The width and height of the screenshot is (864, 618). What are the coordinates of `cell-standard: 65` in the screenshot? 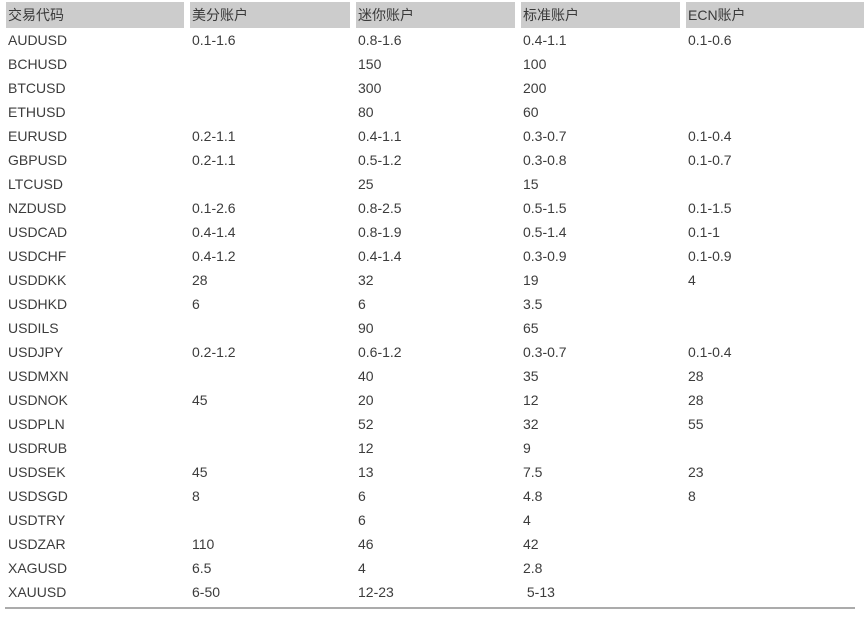 It's located at (600, 328).